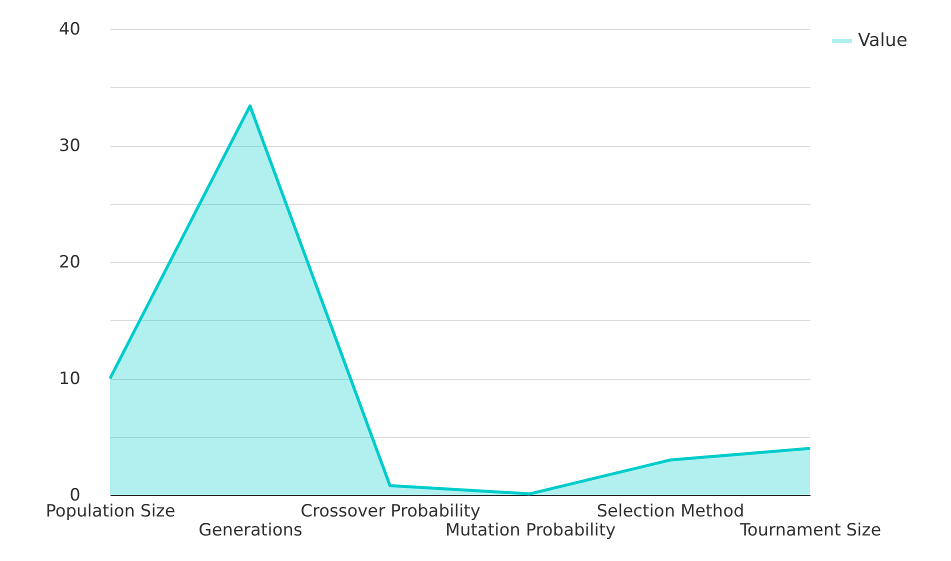 Image resolution: width=951 pixels, height=561 pixels. I want to click on y-tick-label: 40, so click(69, 30).